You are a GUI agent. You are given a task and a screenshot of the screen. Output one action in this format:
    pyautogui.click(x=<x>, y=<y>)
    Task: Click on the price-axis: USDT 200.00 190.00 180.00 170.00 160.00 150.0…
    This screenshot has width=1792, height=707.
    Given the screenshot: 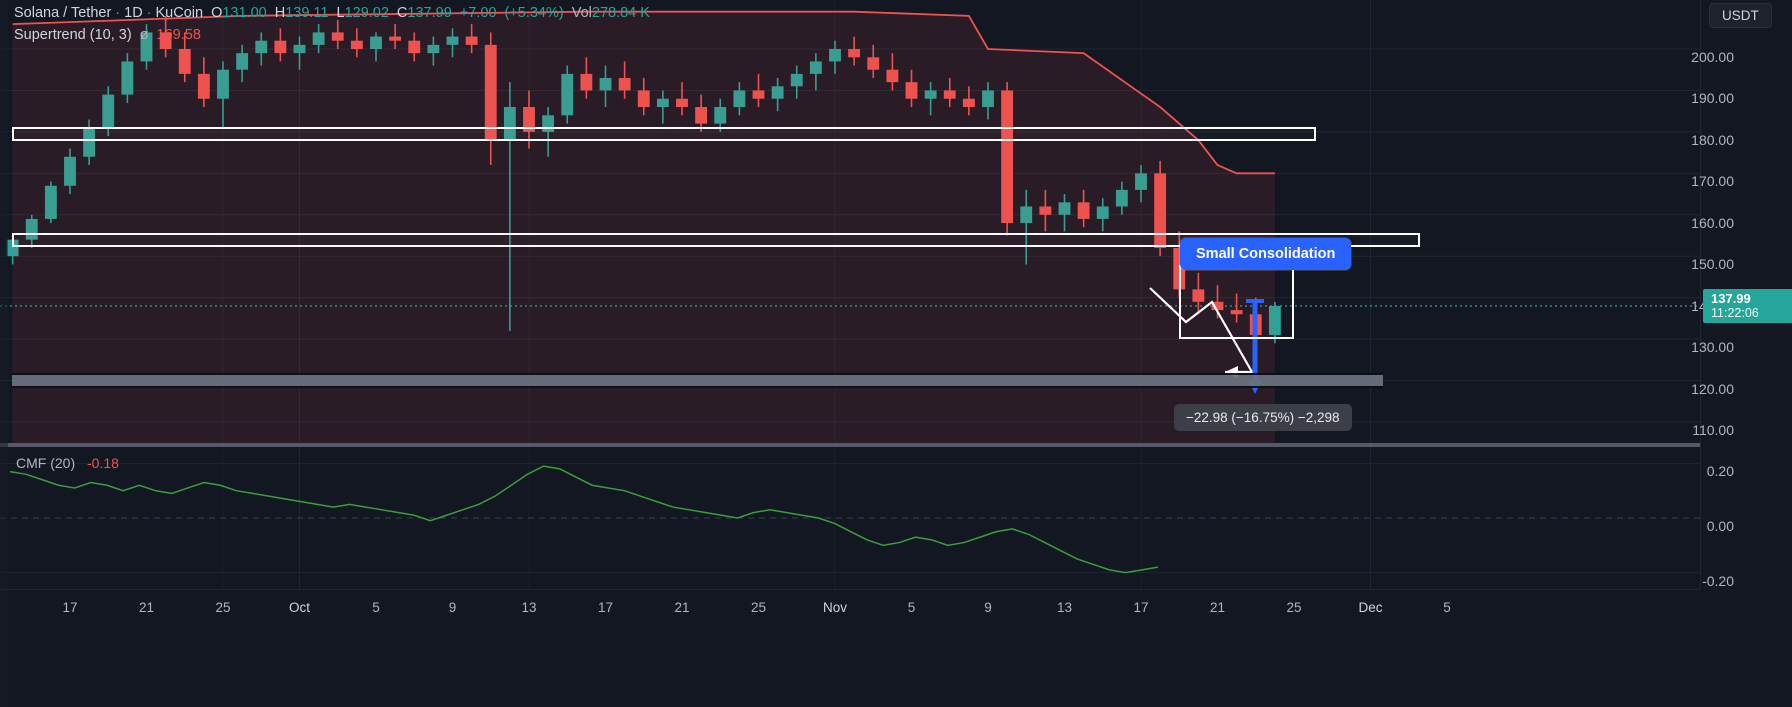 What is the action you would take?
    pyautogui.click(x=1741, y=294)
    